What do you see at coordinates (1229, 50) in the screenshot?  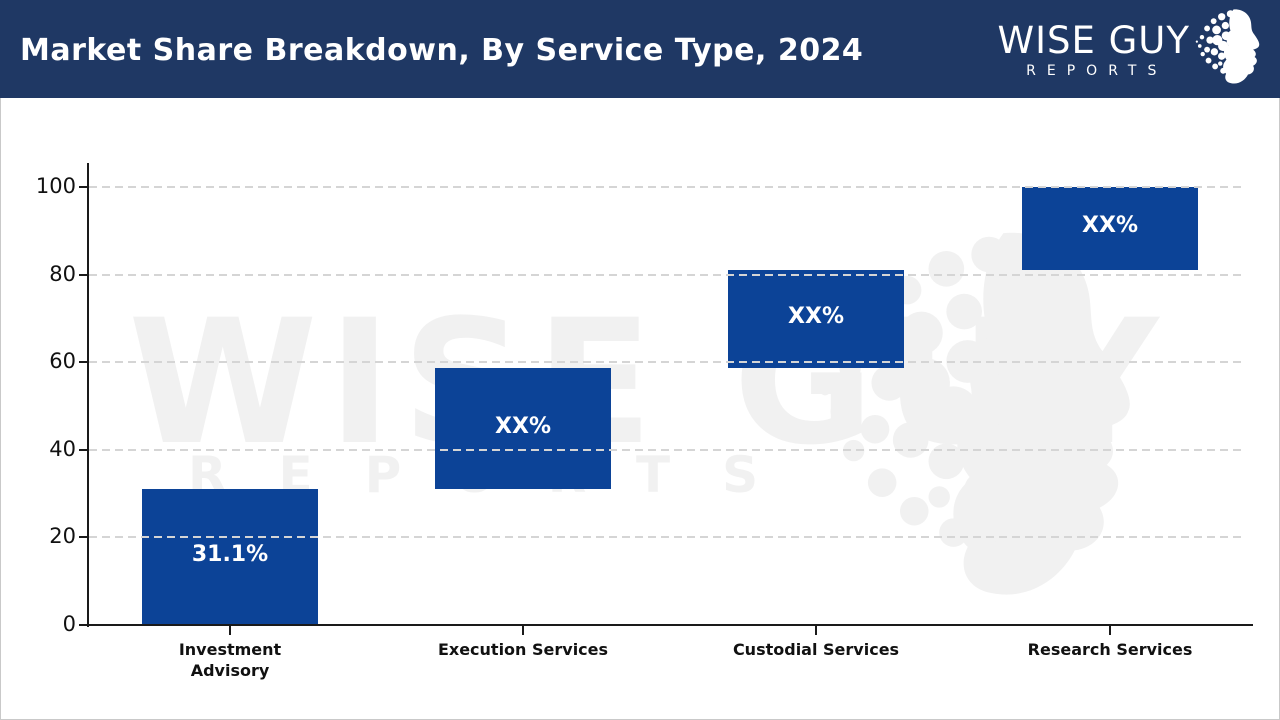 I see `wise-guy-head-icon` at bounding box center [1229, 50].